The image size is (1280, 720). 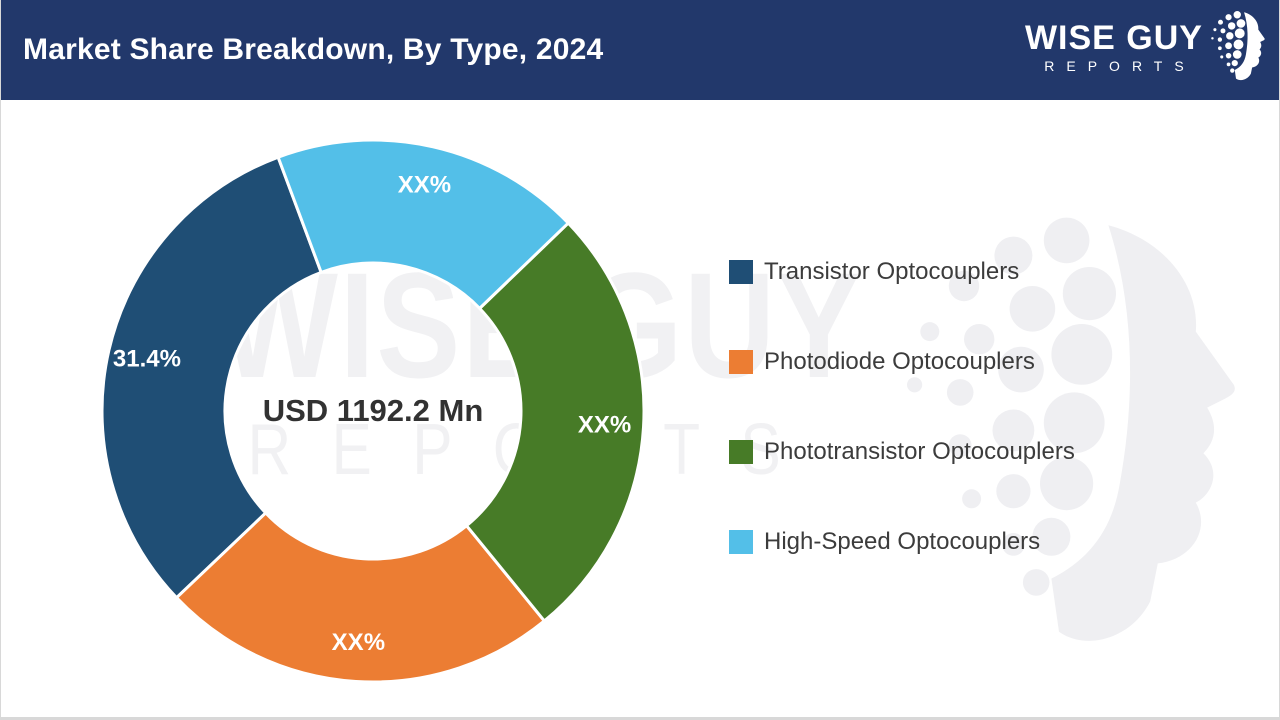 I want to click on slice-label-phototransistor-optocouplers: XX%, so click(x=604, y=424).